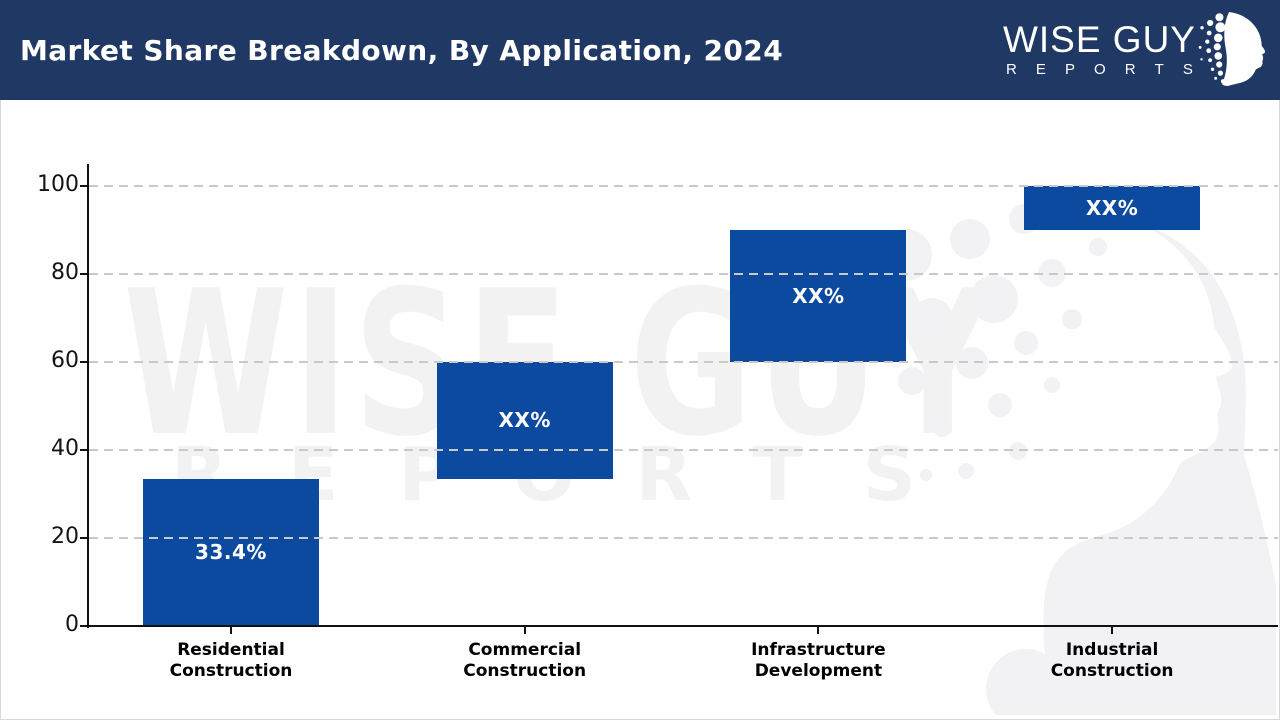 The image size is (1280, 720). I want to click on y-tick-label: 100, so click(58, 184).